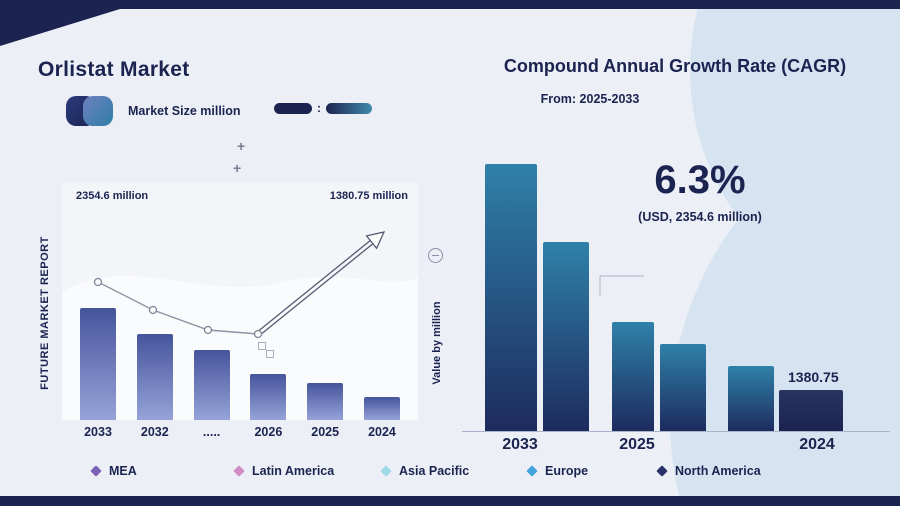 This screenshot has width=900, height=506. Describe the element at coordinates (268, 432) in the screenshot. I see `market-xlabel: 2026` at that location.